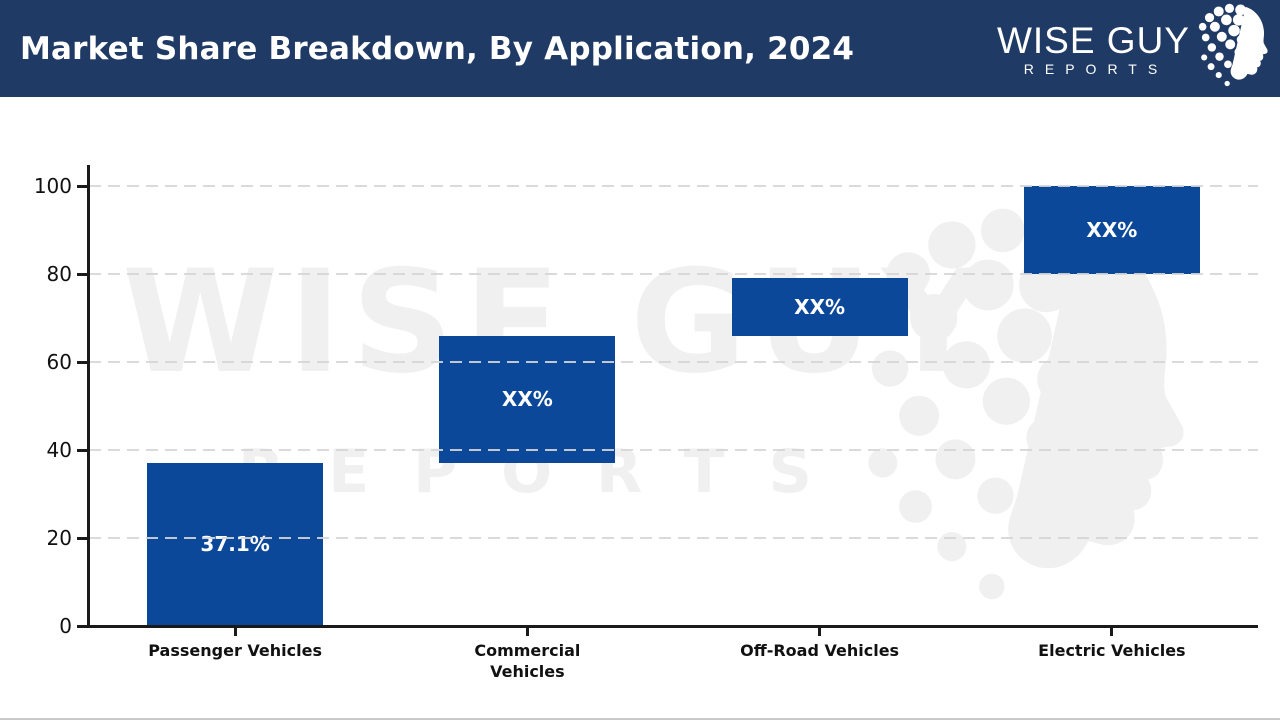 The image size is (1280, 720). What do you see at coordinates (59, 538) in the screenshot?
I see `y-tick-label: 20` at bounding box center [59, 538].